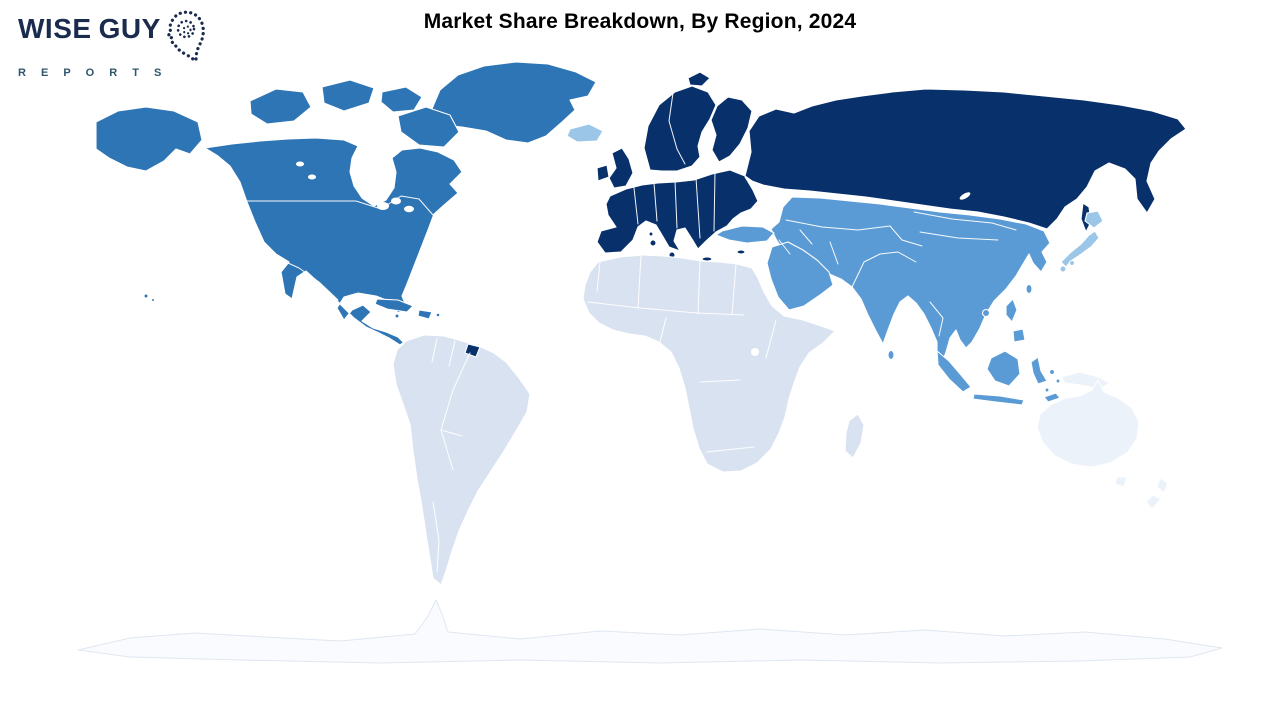 Image resolution: width=1280 pixels, height=720 pixels. I want to click on lake-baikal, so click(965, 196).